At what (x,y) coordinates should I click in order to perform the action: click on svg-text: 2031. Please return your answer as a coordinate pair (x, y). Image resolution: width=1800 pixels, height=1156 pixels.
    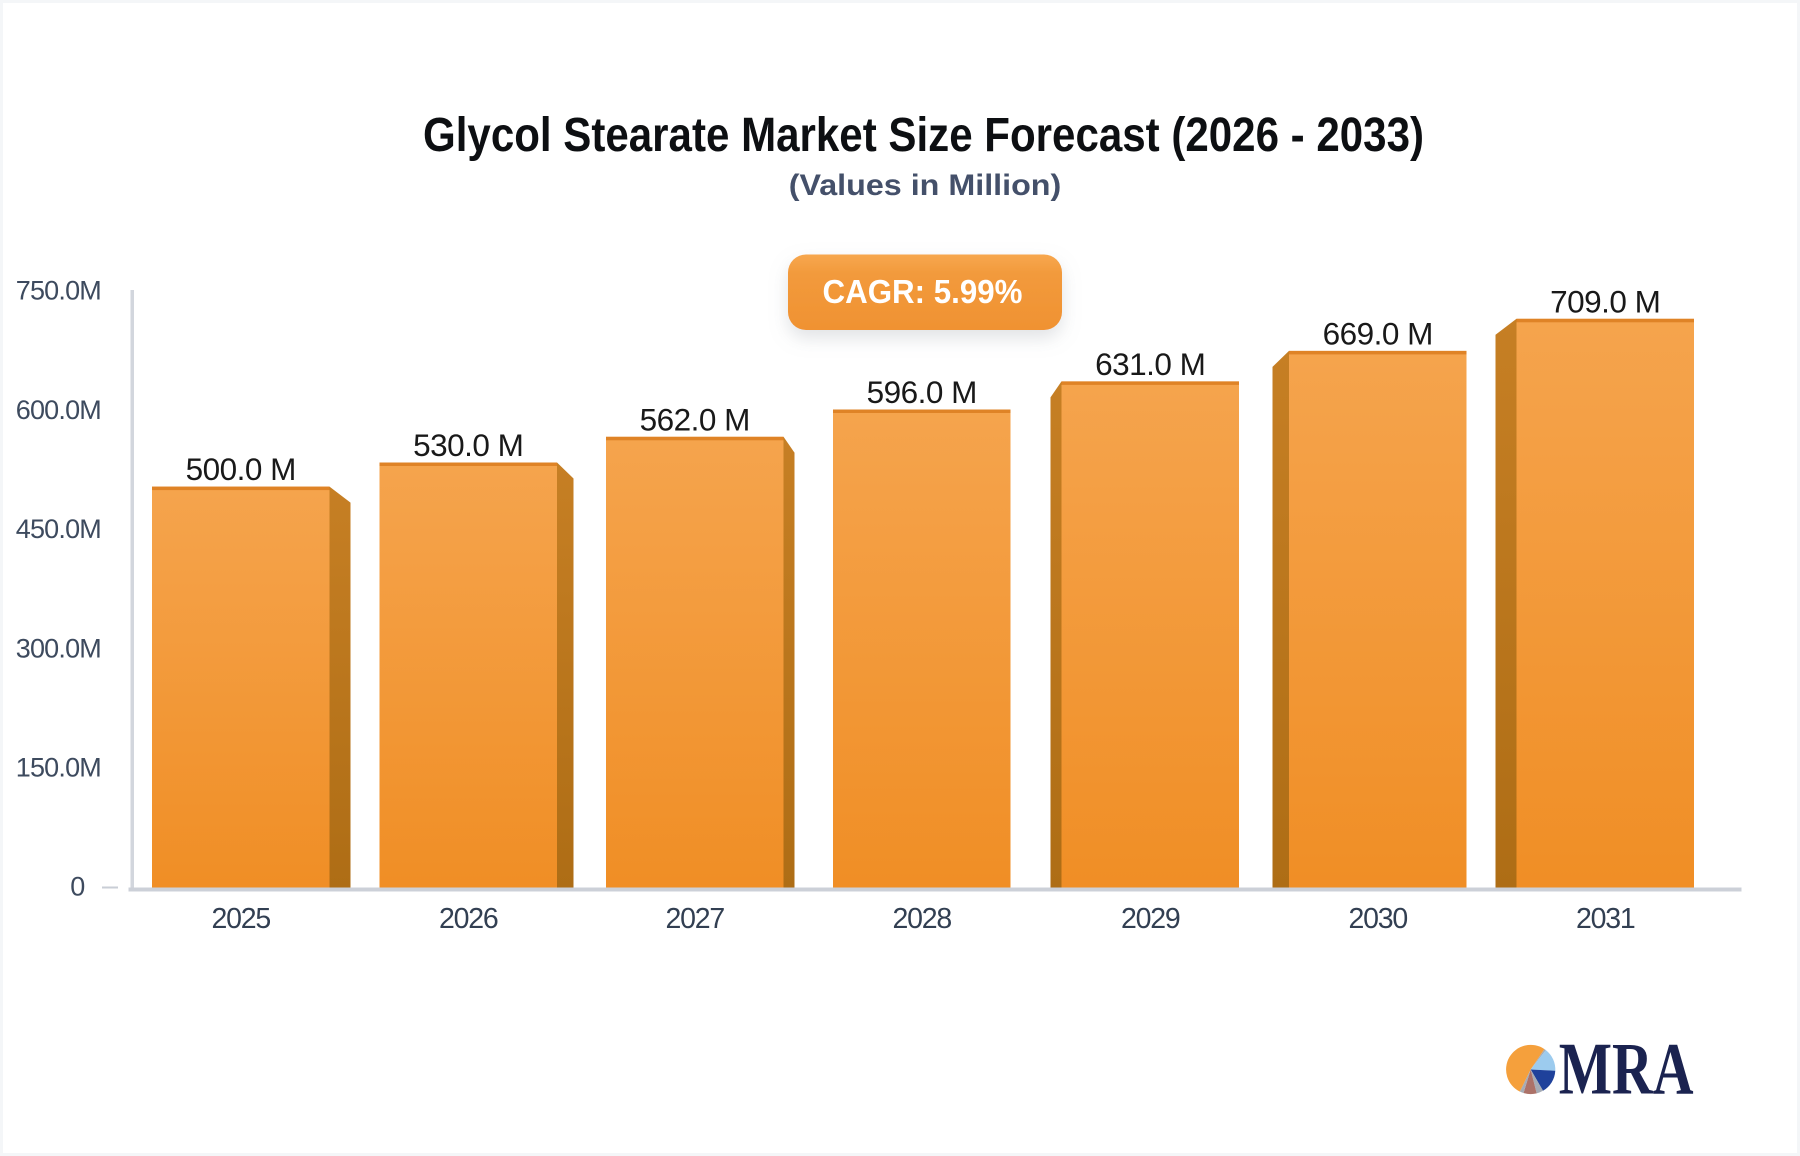
    Looking at the image, I should click on (1605, 919).